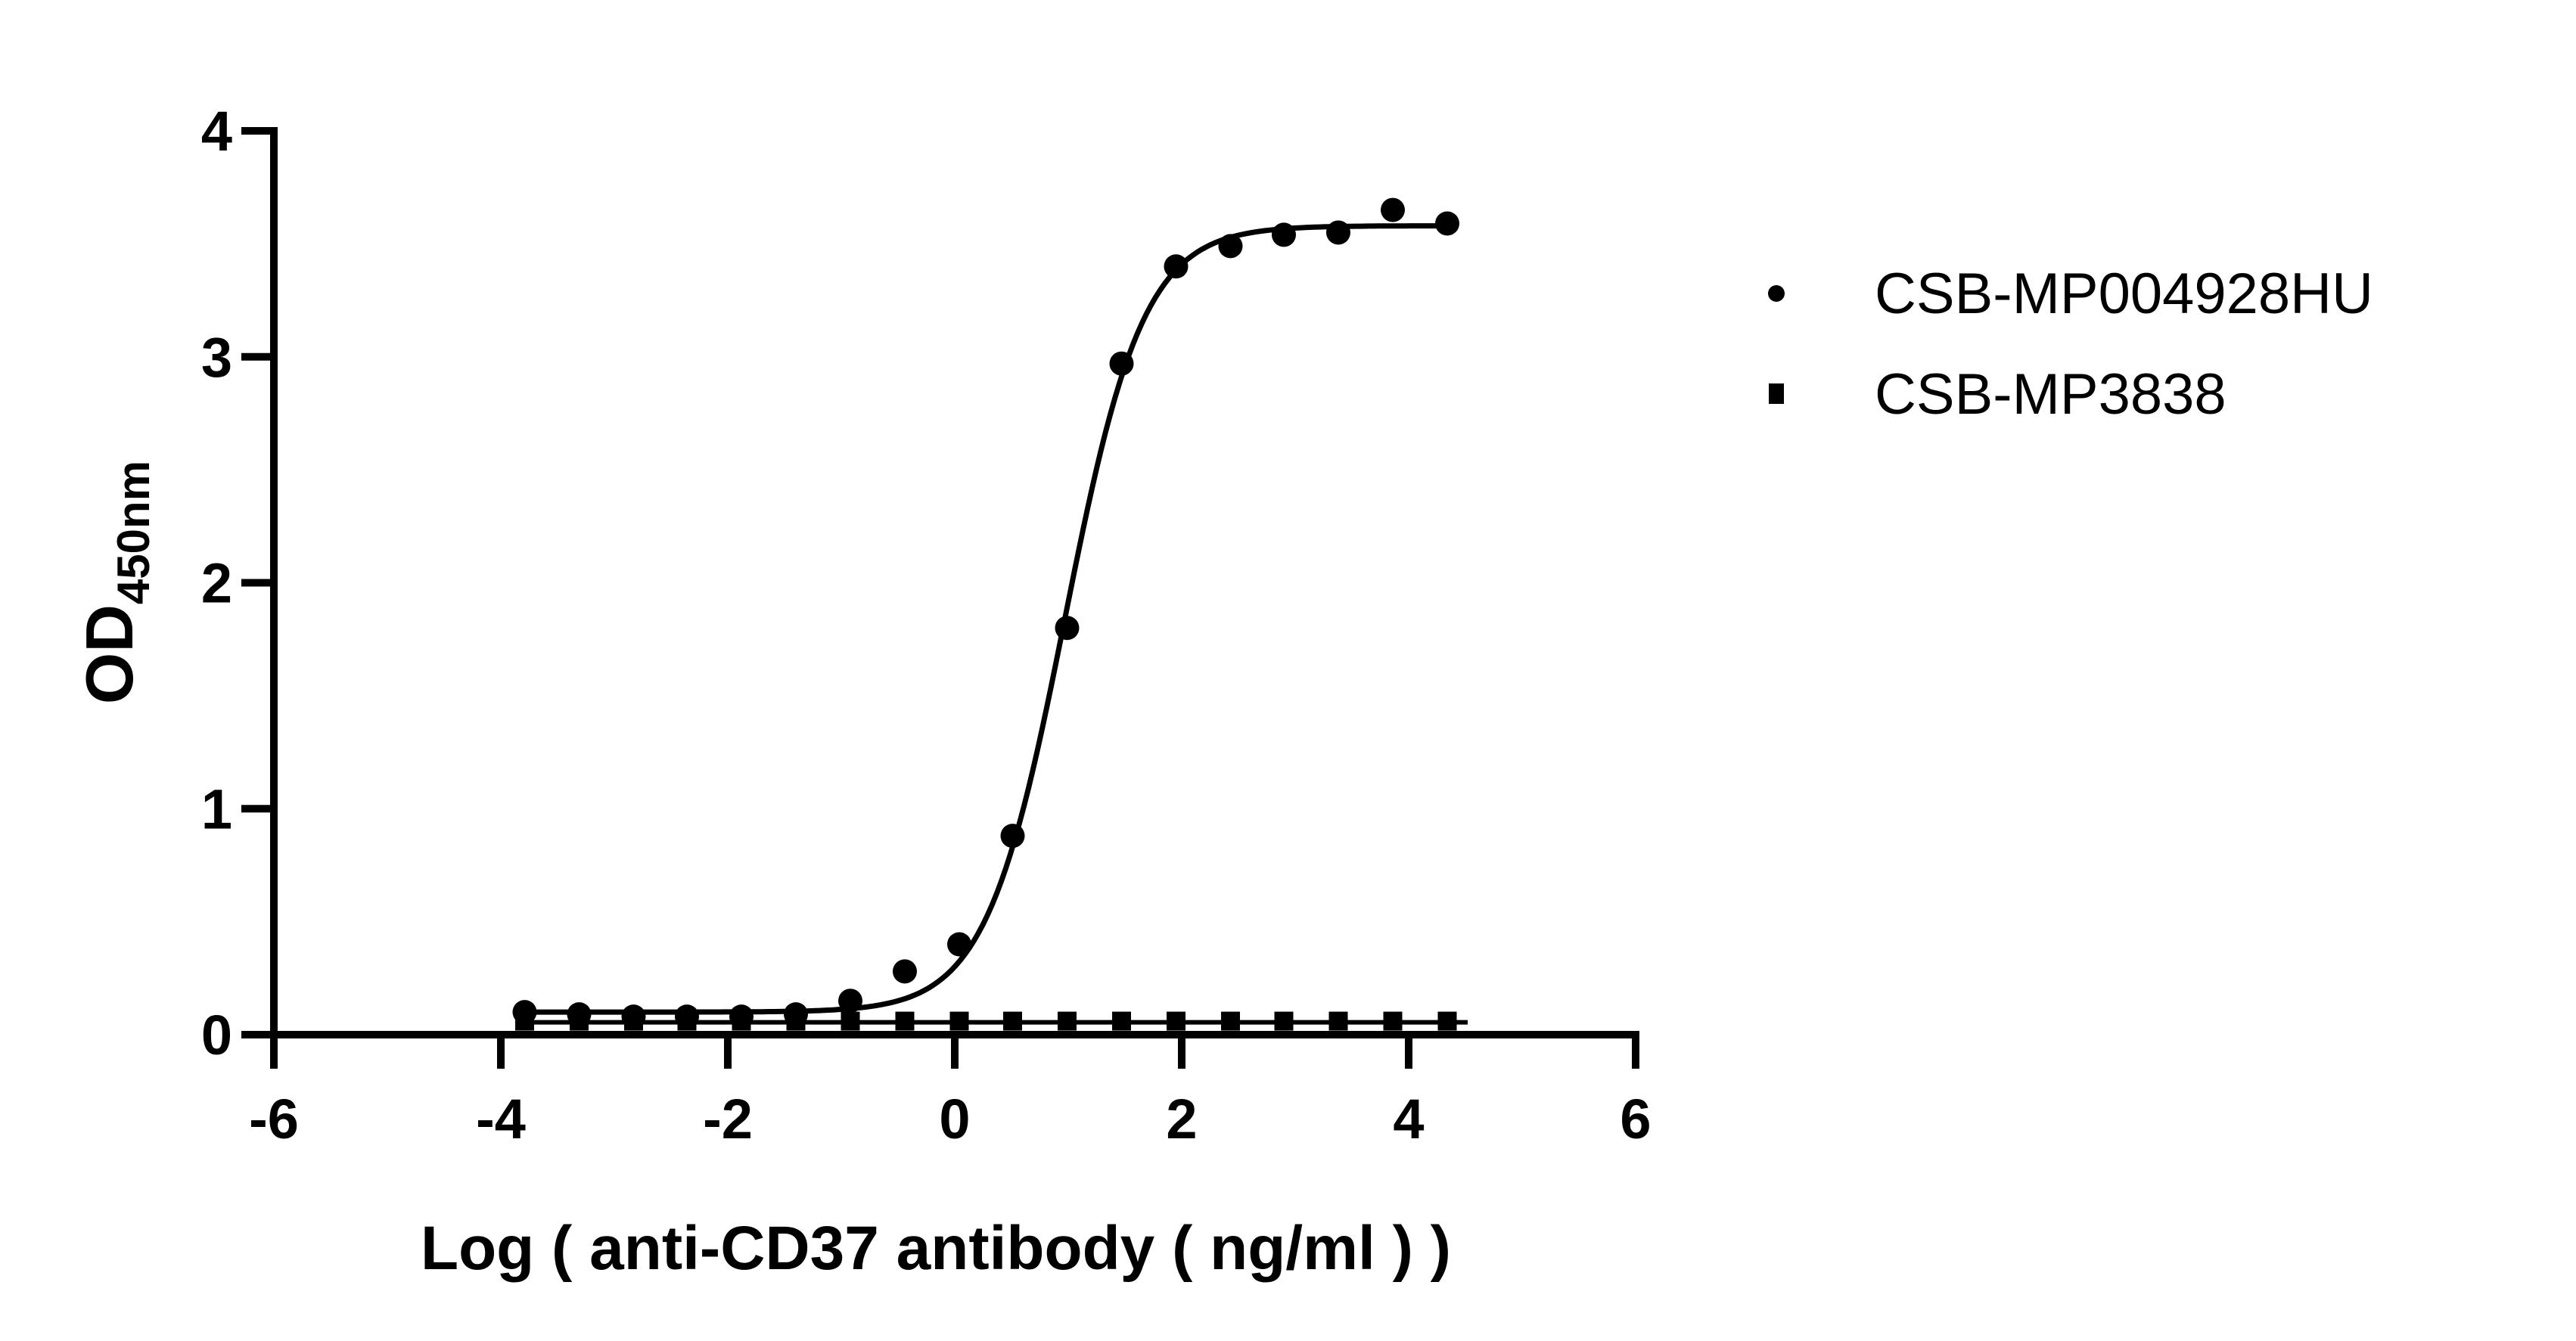 This screenshot has width=2576, height=1341. Describe the element at coordinates (216, 357) in the screenshot. I see `y-tick-label: 3` at that location.